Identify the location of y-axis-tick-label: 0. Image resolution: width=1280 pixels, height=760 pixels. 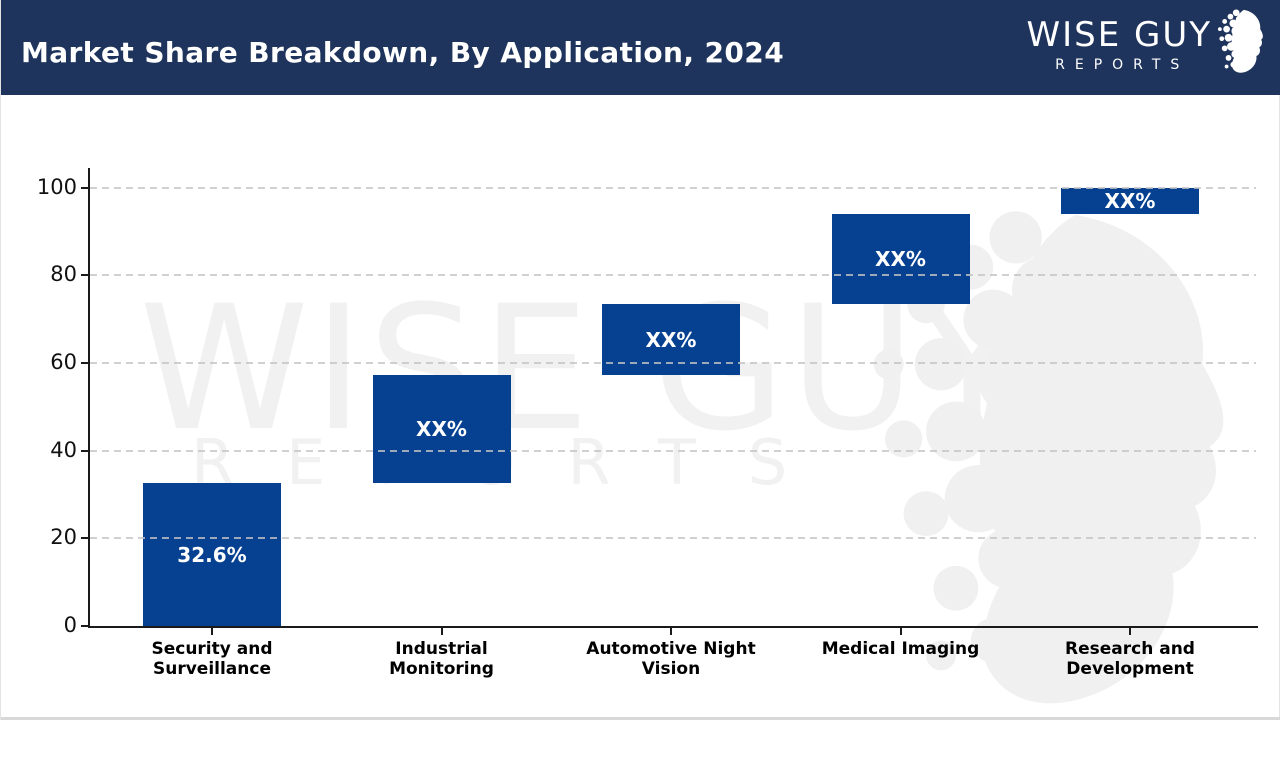
(70, 625).